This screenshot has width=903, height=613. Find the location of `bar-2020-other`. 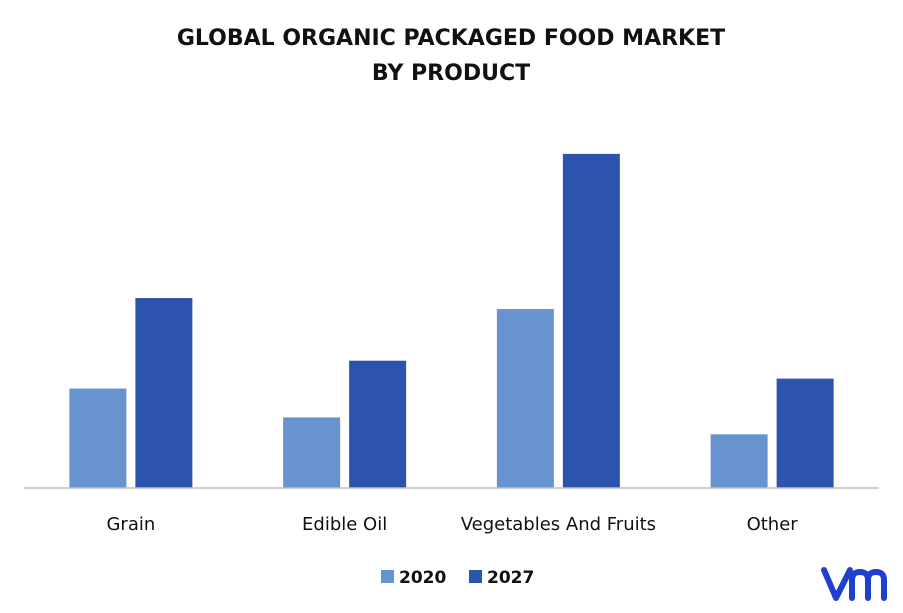

bar-2020-other is located at coordinates (739, 461).